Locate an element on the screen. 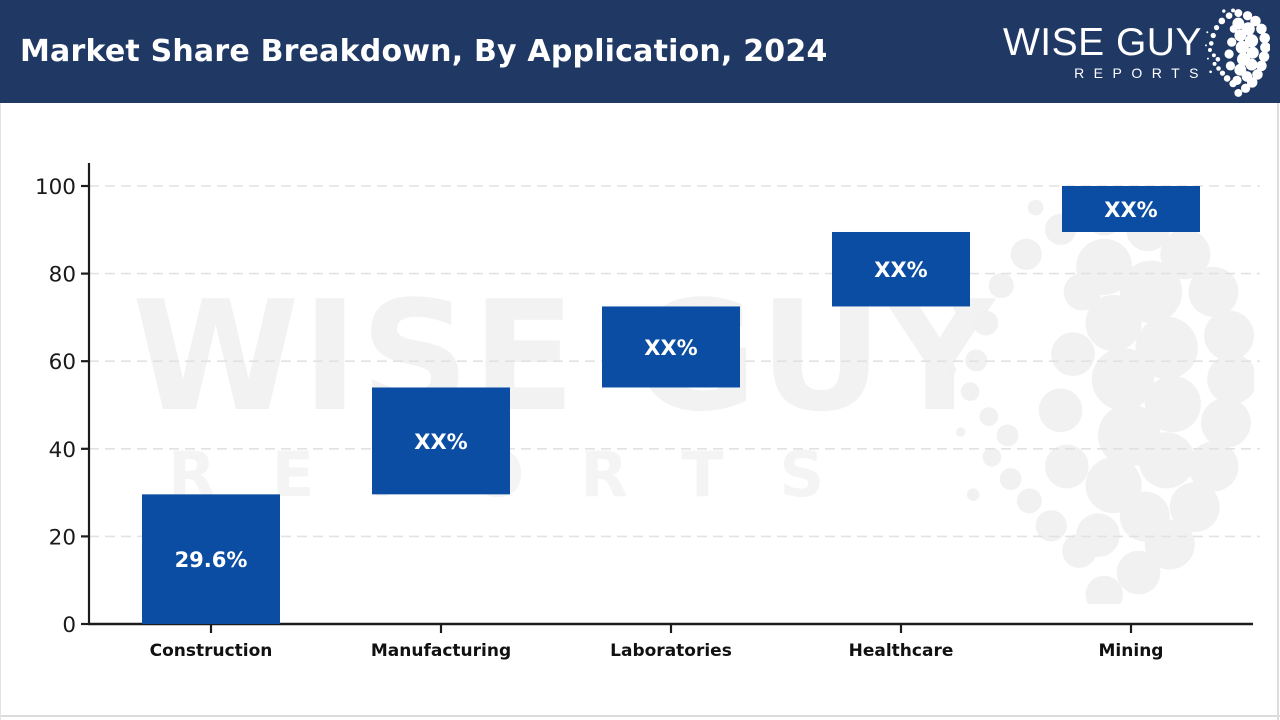 Image resolution: width=1280 pixels, height=720 pixels. x-category-label: Mining is located at coordinates (1131, 651).